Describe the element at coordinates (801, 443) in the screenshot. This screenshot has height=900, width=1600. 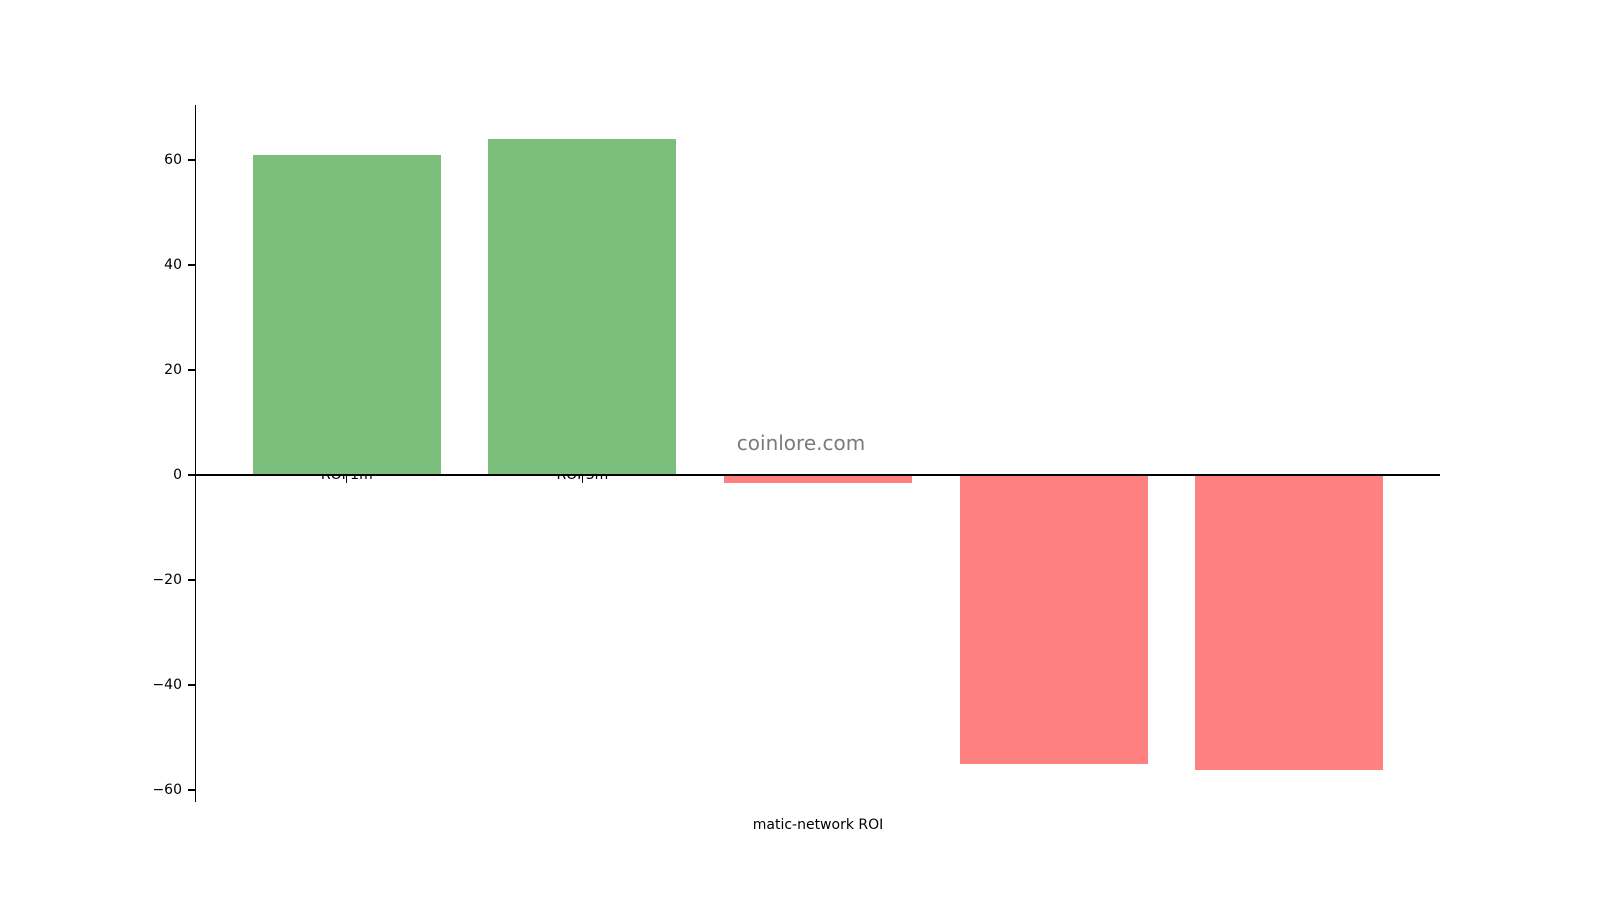
I see `watermark-text: coinlore.com` at that location.